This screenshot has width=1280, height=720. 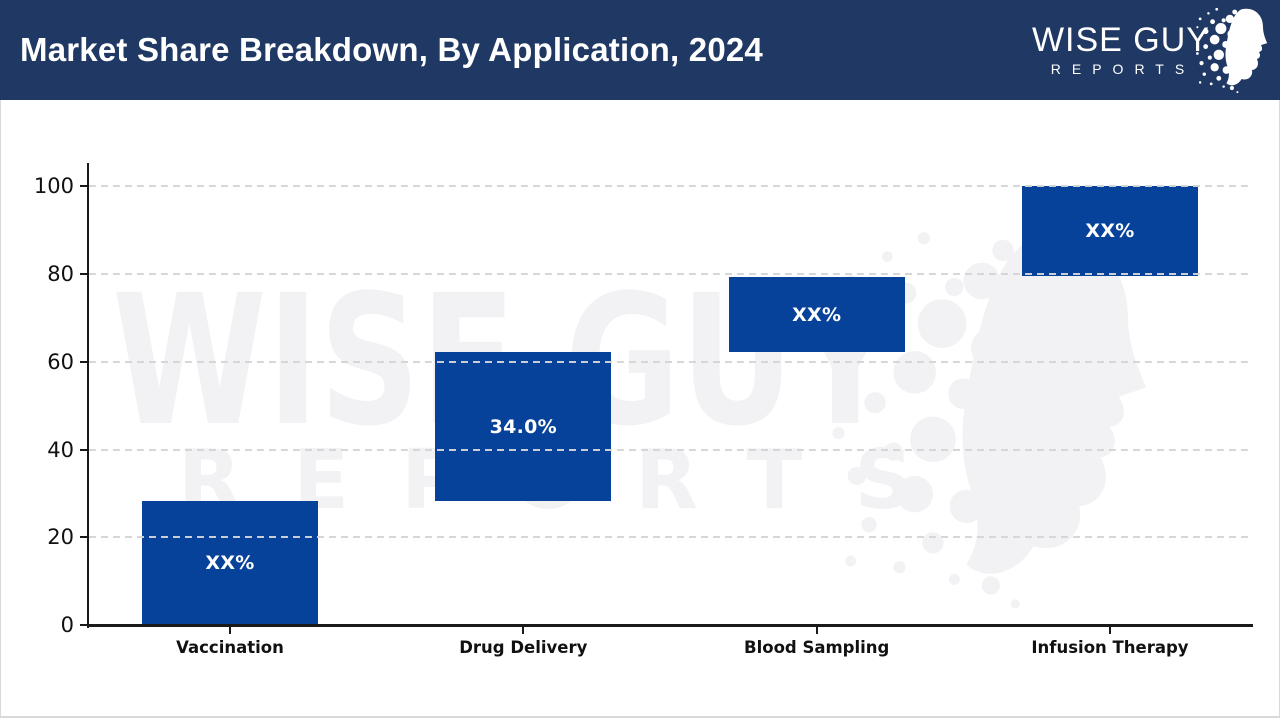 I want to click on y-tick-label-40: 40, so click(x=60, y=449).